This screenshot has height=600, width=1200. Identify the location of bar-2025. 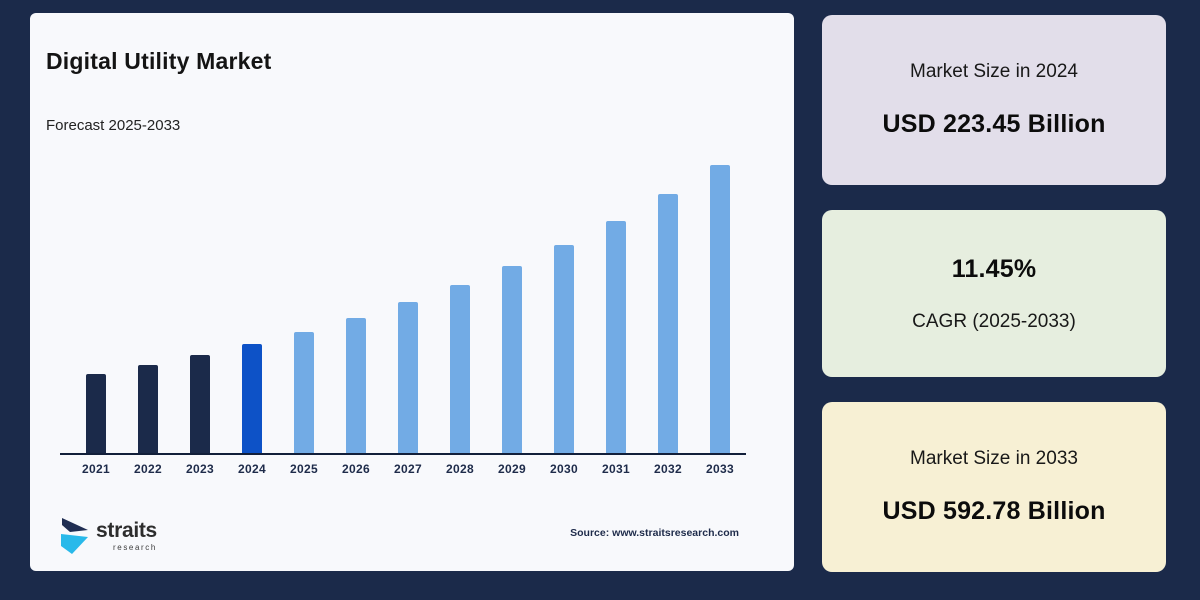
(304, 392).